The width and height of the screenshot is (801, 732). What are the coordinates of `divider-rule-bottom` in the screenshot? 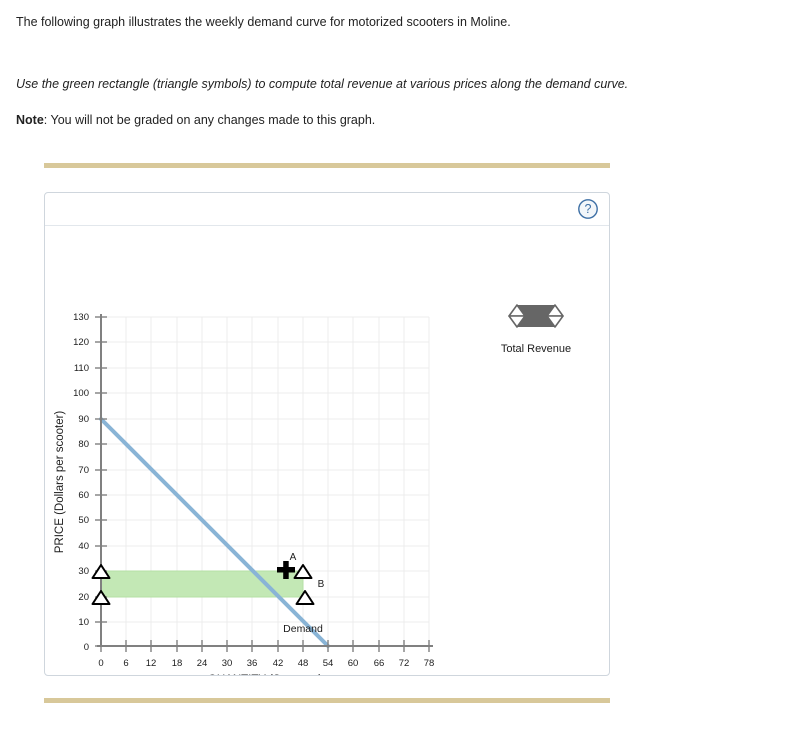 It's located at (327, 700).